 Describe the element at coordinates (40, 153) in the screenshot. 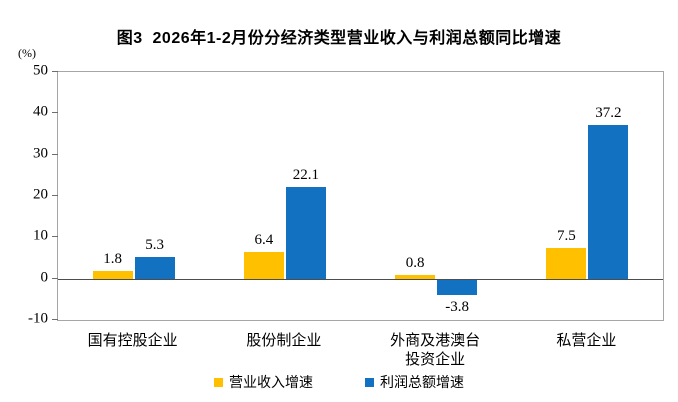

I see `y-tick-label: 30` at that location.